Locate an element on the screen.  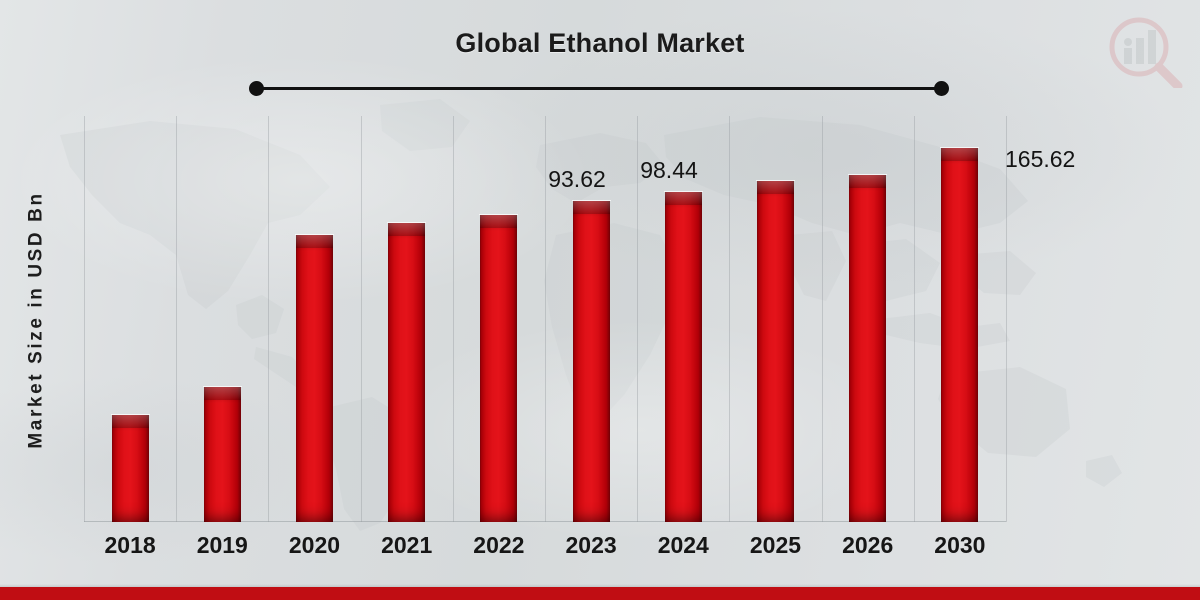
bar-2021 is located at coordinates (406, 372).